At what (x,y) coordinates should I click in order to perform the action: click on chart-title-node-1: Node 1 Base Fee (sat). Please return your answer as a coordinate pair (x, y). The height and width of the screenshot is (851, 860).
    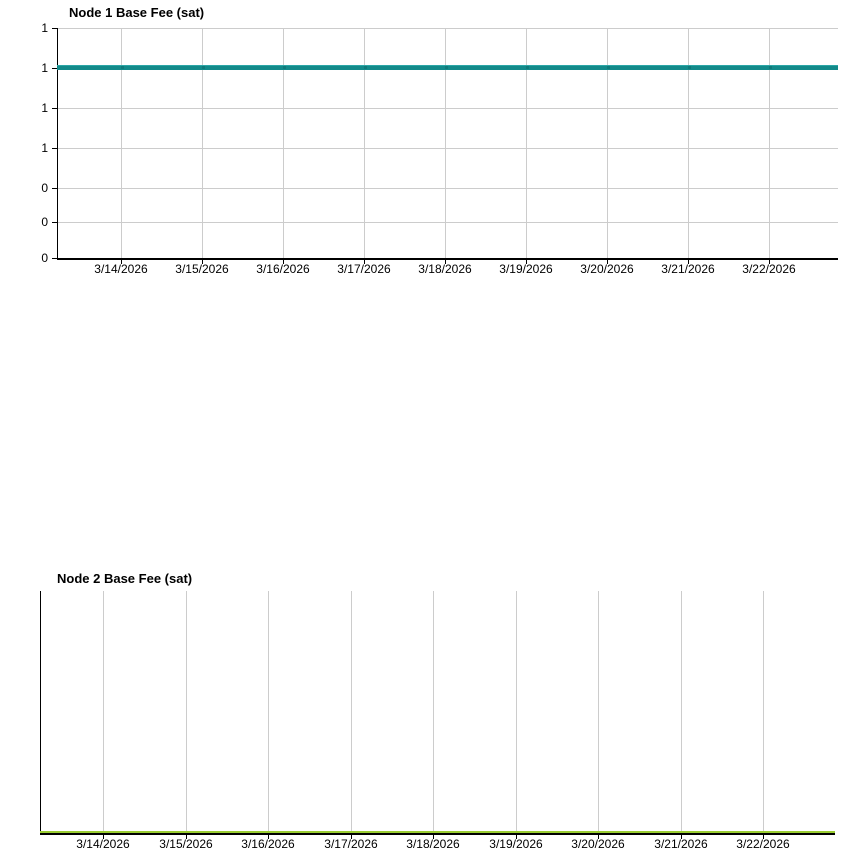
    Looking at the image, I should click on (137, 12).